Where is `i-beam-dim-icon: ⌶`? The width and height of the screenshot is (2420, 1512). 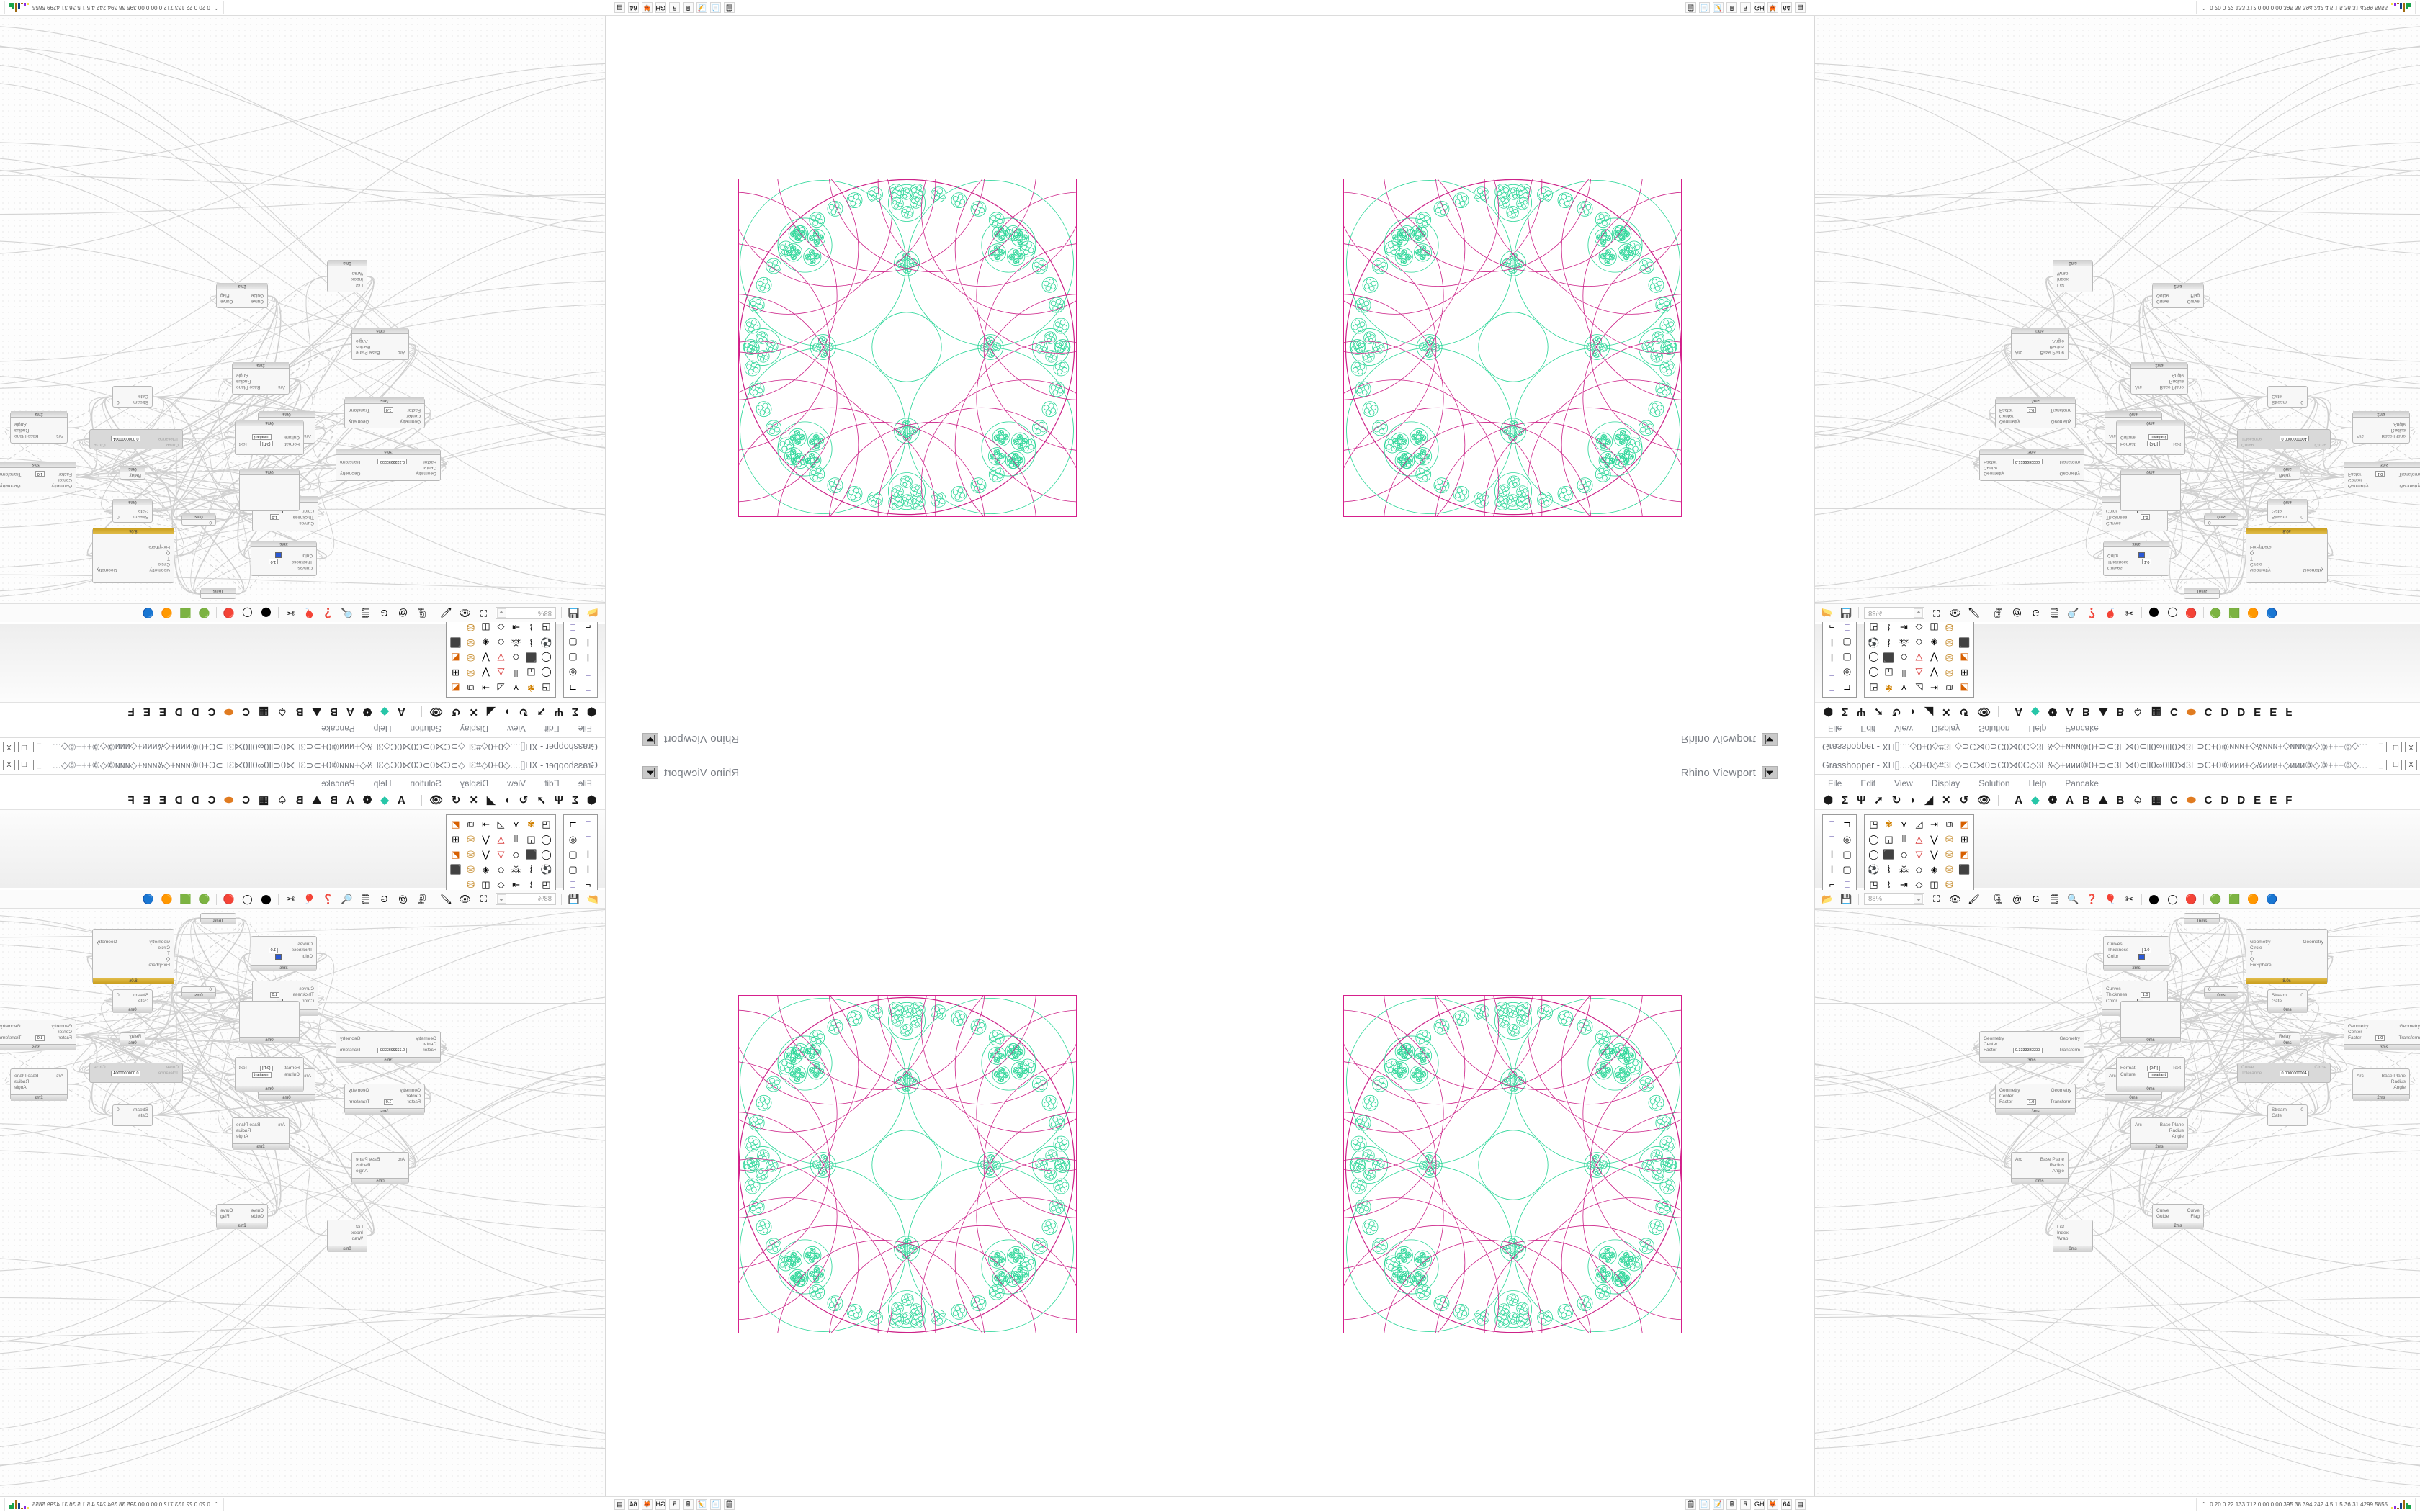
i-beam-dim-icon: ⌶ is located at coordinates (588, 688).